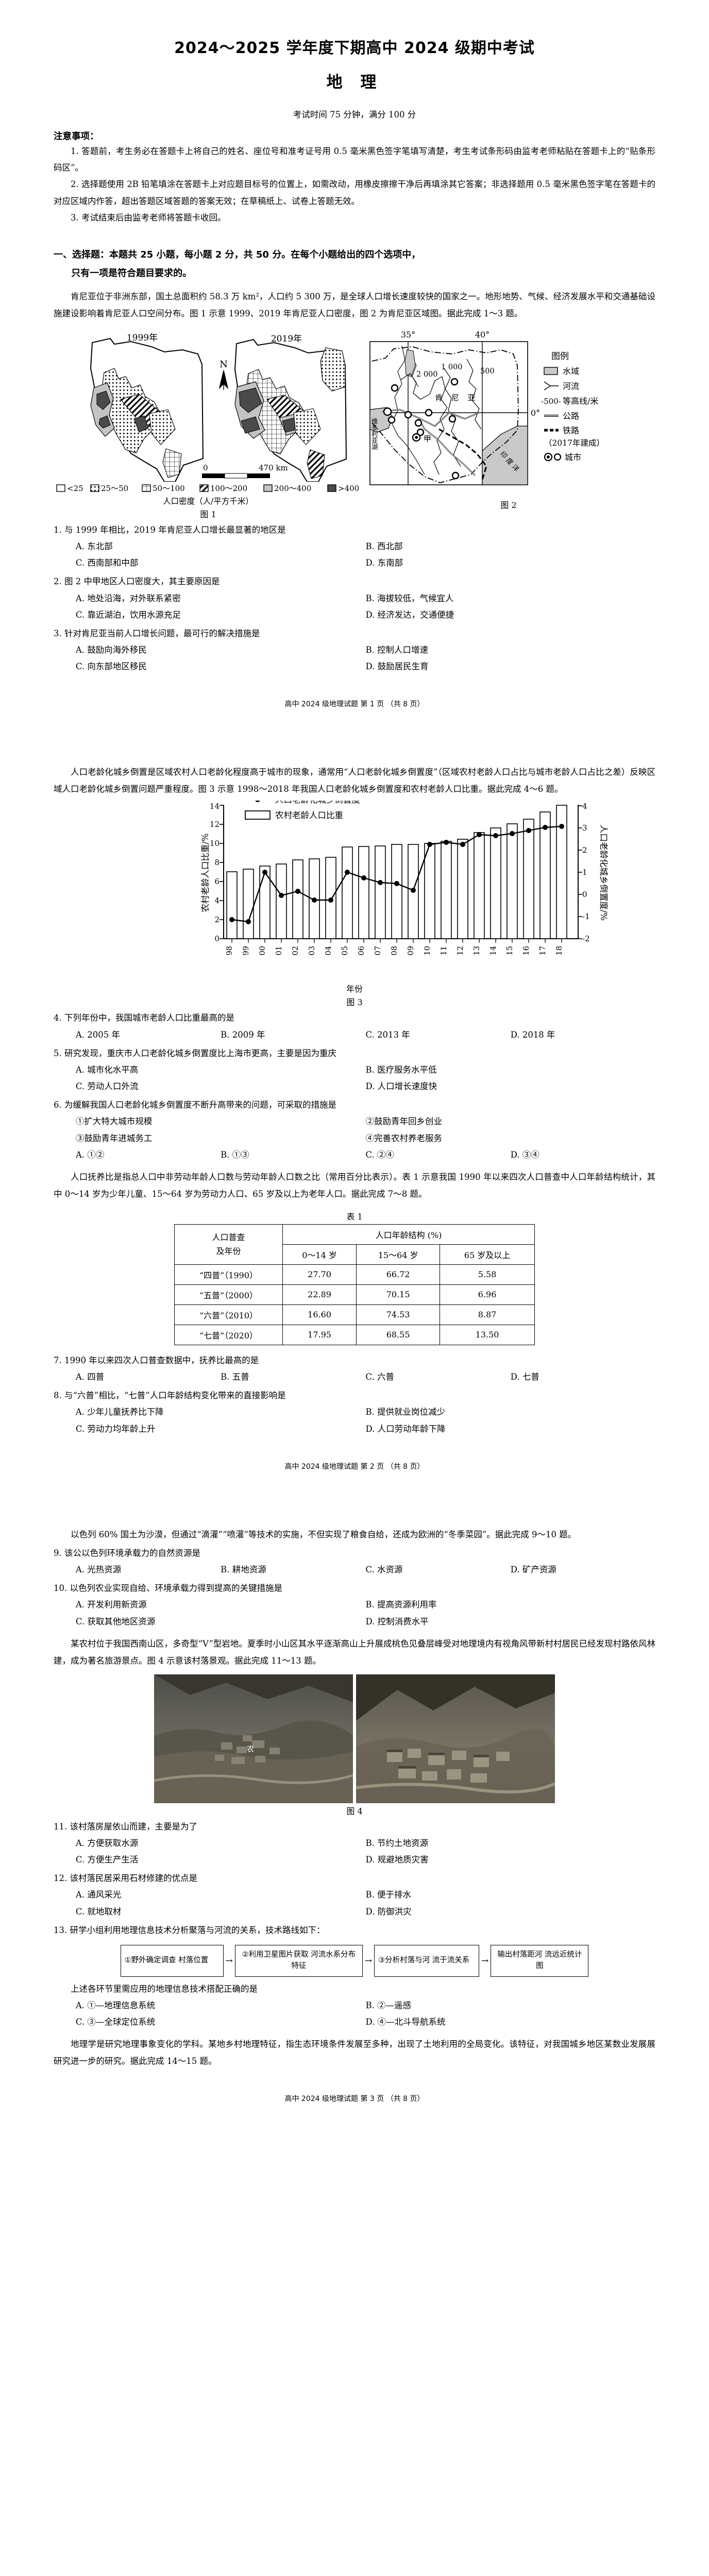  What do you see at coordinates (533, 1569) in the screenshot?
I see `option-9d: D. 矿产资源` at bounding box center [533, 1569].